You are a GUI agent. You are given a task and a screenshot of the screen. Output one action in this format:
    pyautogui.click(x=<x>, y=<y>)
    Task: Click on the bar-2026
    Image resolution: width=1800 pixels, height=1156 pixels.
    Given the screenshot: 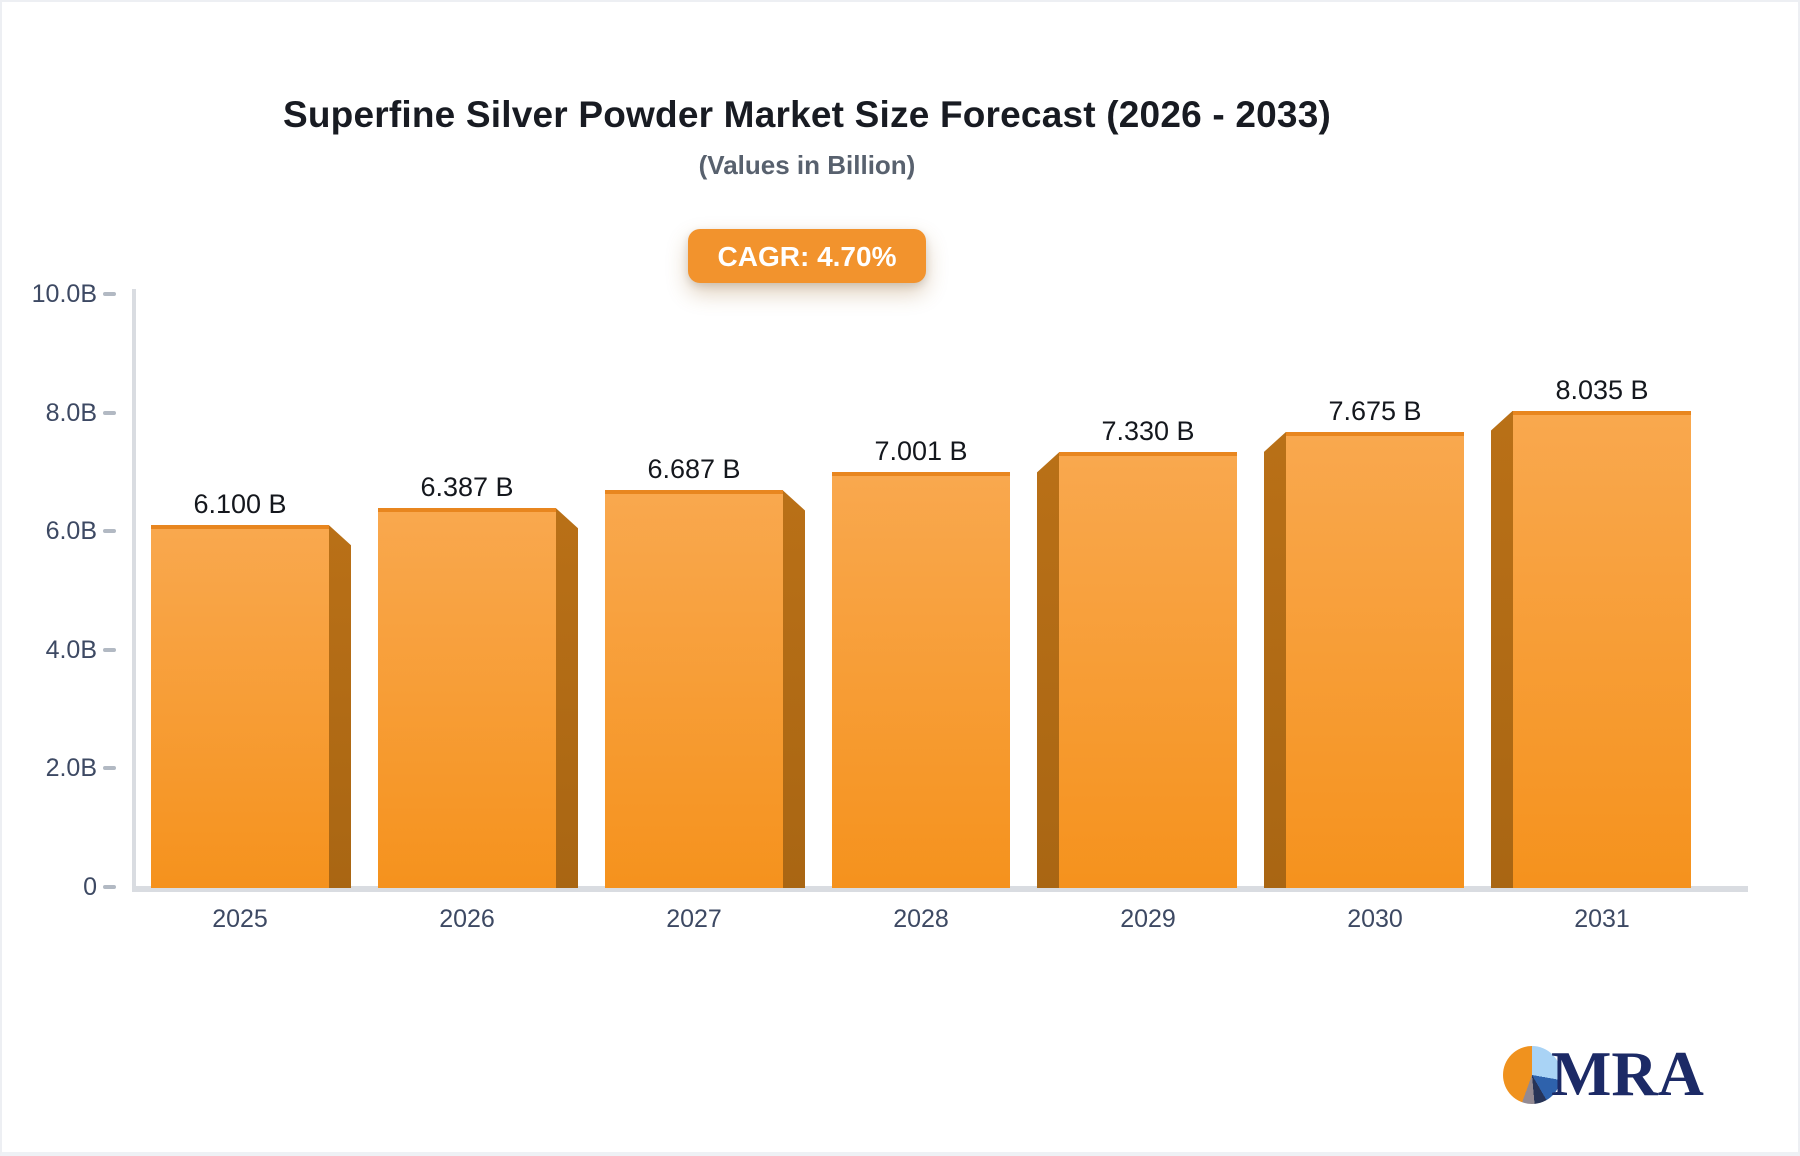 What is the action you would take?
    pyautogui.click(x=467, y=698)
    